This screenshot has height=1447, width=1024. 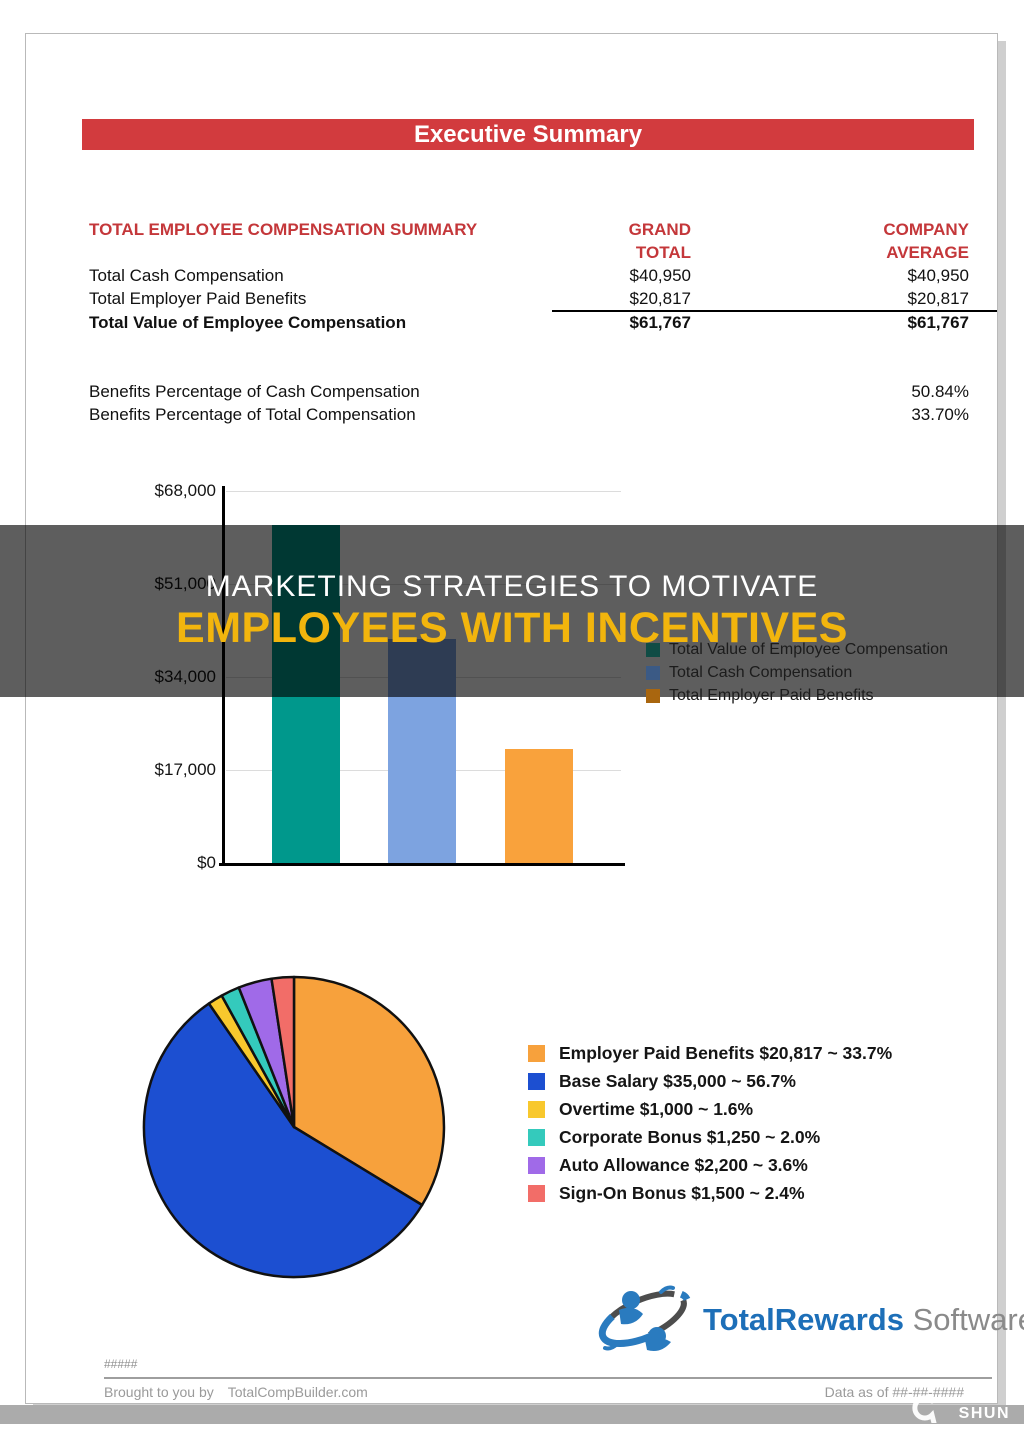 What do you see at coordinates (185, 490) in the screenshot?
I see `yaxis-tick-label: $68,000` at bounding box center [185, 490].